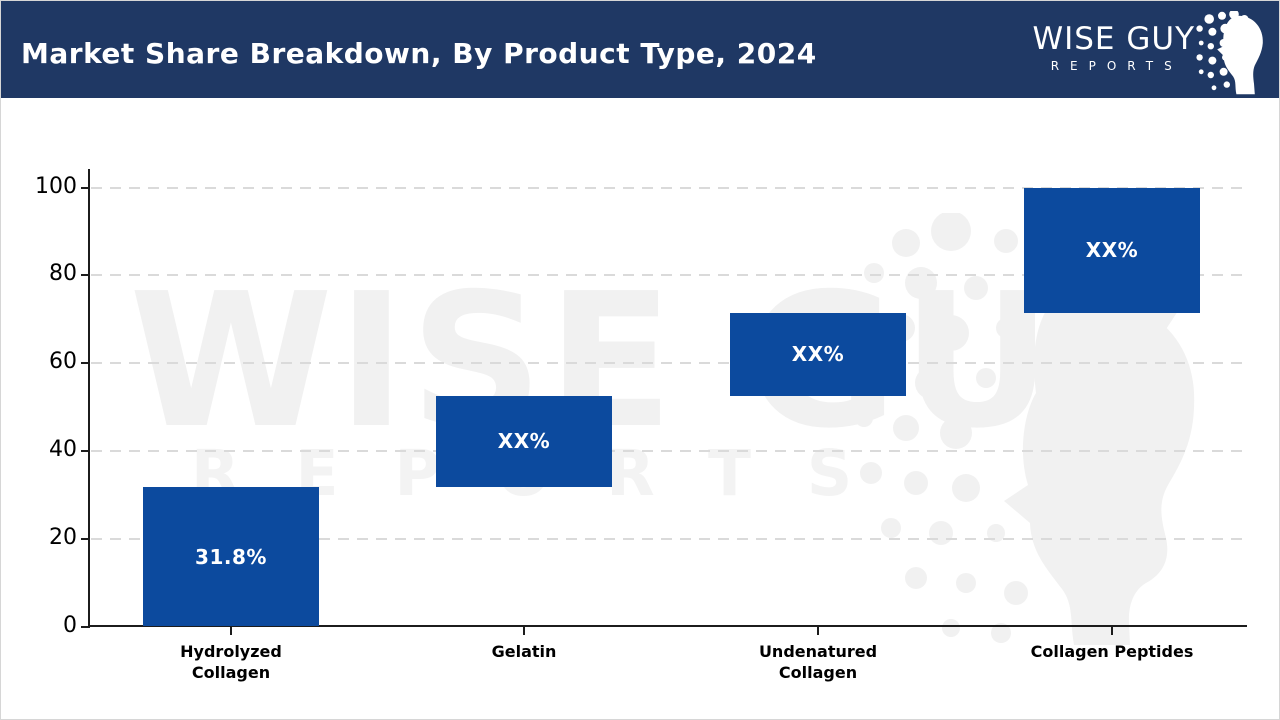 The height and width of the screenshot is (720, 1280). I want to click on y-tick-label: 40, so click(63, 449).